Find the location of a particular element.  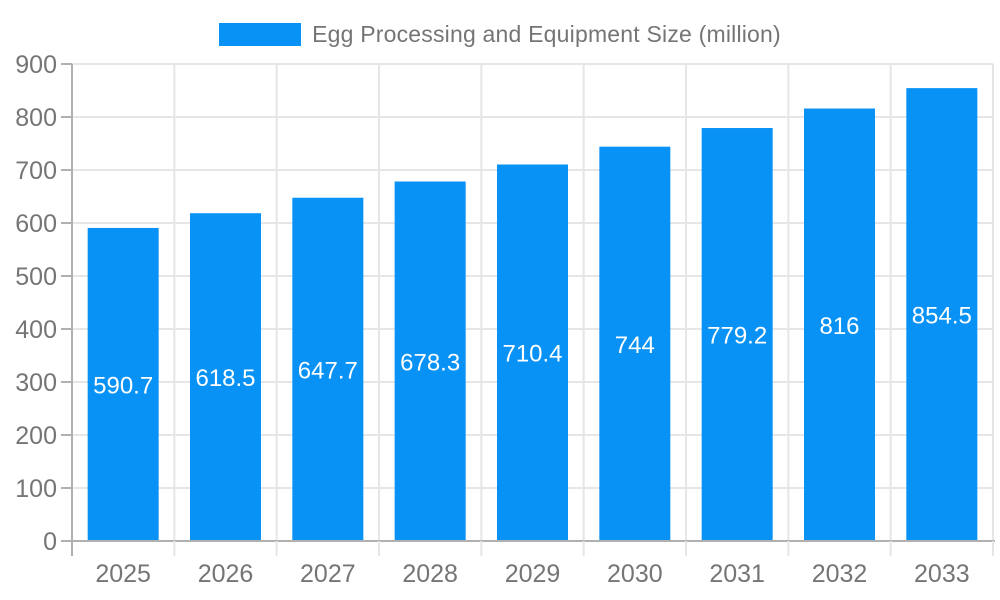

y-tick-label: 0 is located at coordinates (50, 542).